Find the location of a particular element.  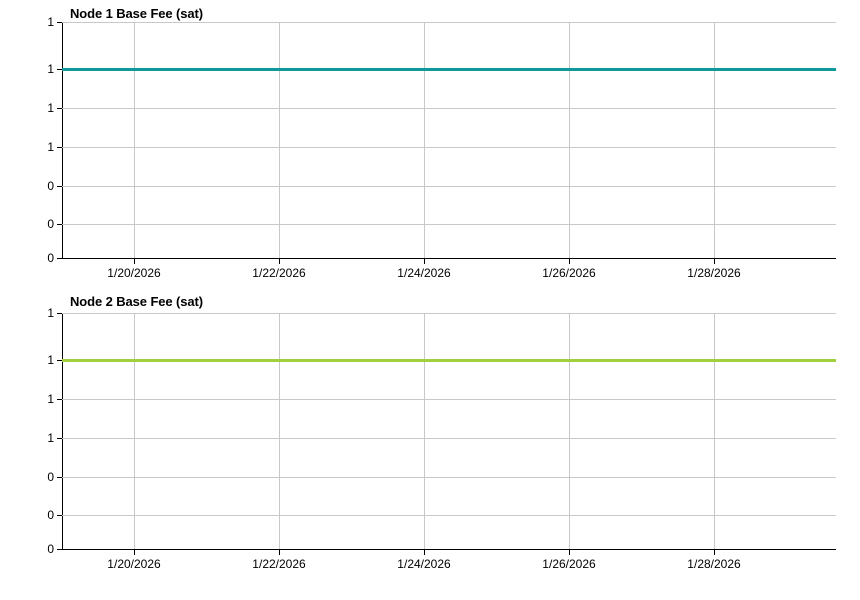

x-tick-label: 1/20/2026 is located at coordinates (134, 564).